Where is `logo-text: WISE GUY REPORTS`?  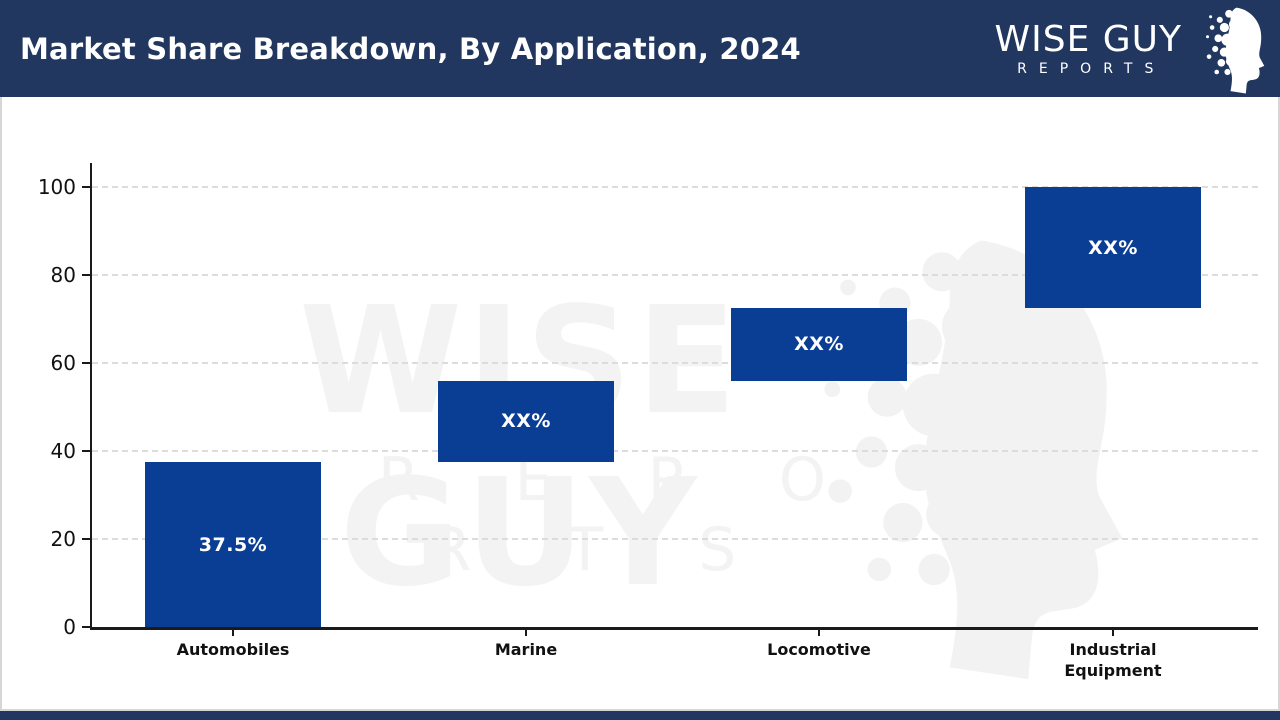 logo-text: WISE GUY REPORTS is located at coordinates (1088, 47).